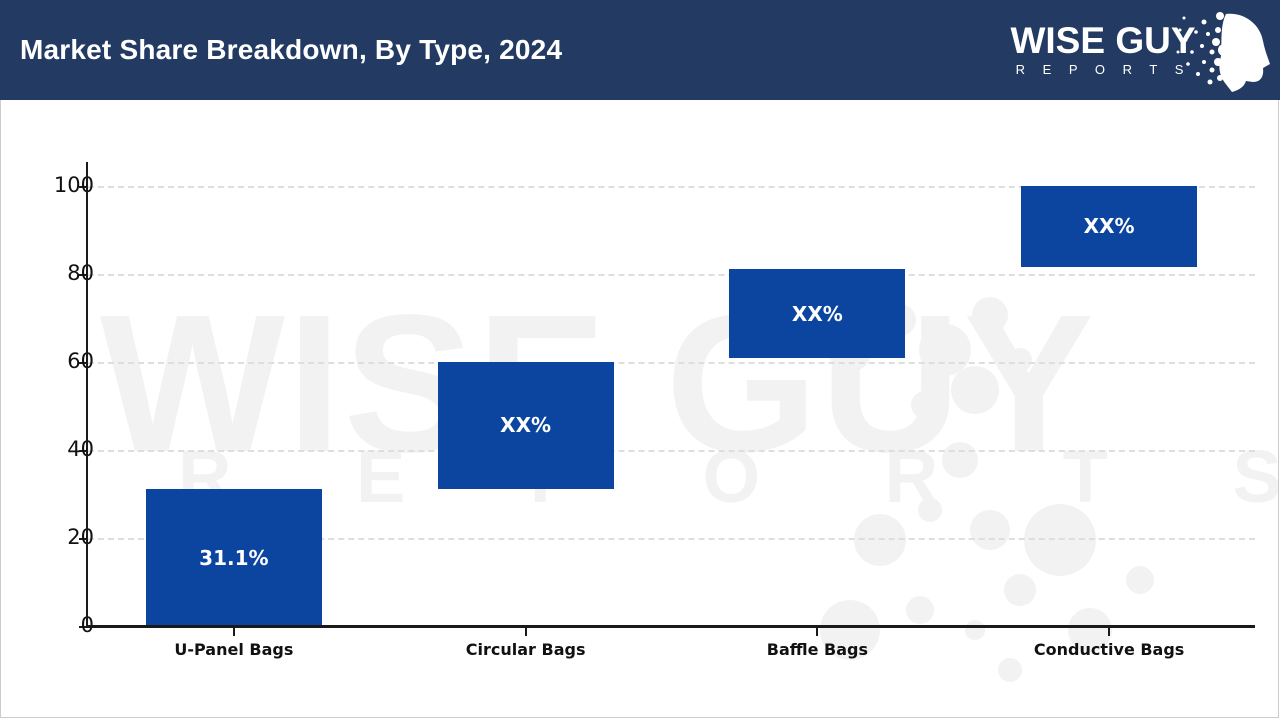 Image resolution: width=1280 pixels, height=720 pixels. What do you see at coordinates (87, 395) in the screenshot?
I see `y-axis-line` at bounding box center [87, 395].